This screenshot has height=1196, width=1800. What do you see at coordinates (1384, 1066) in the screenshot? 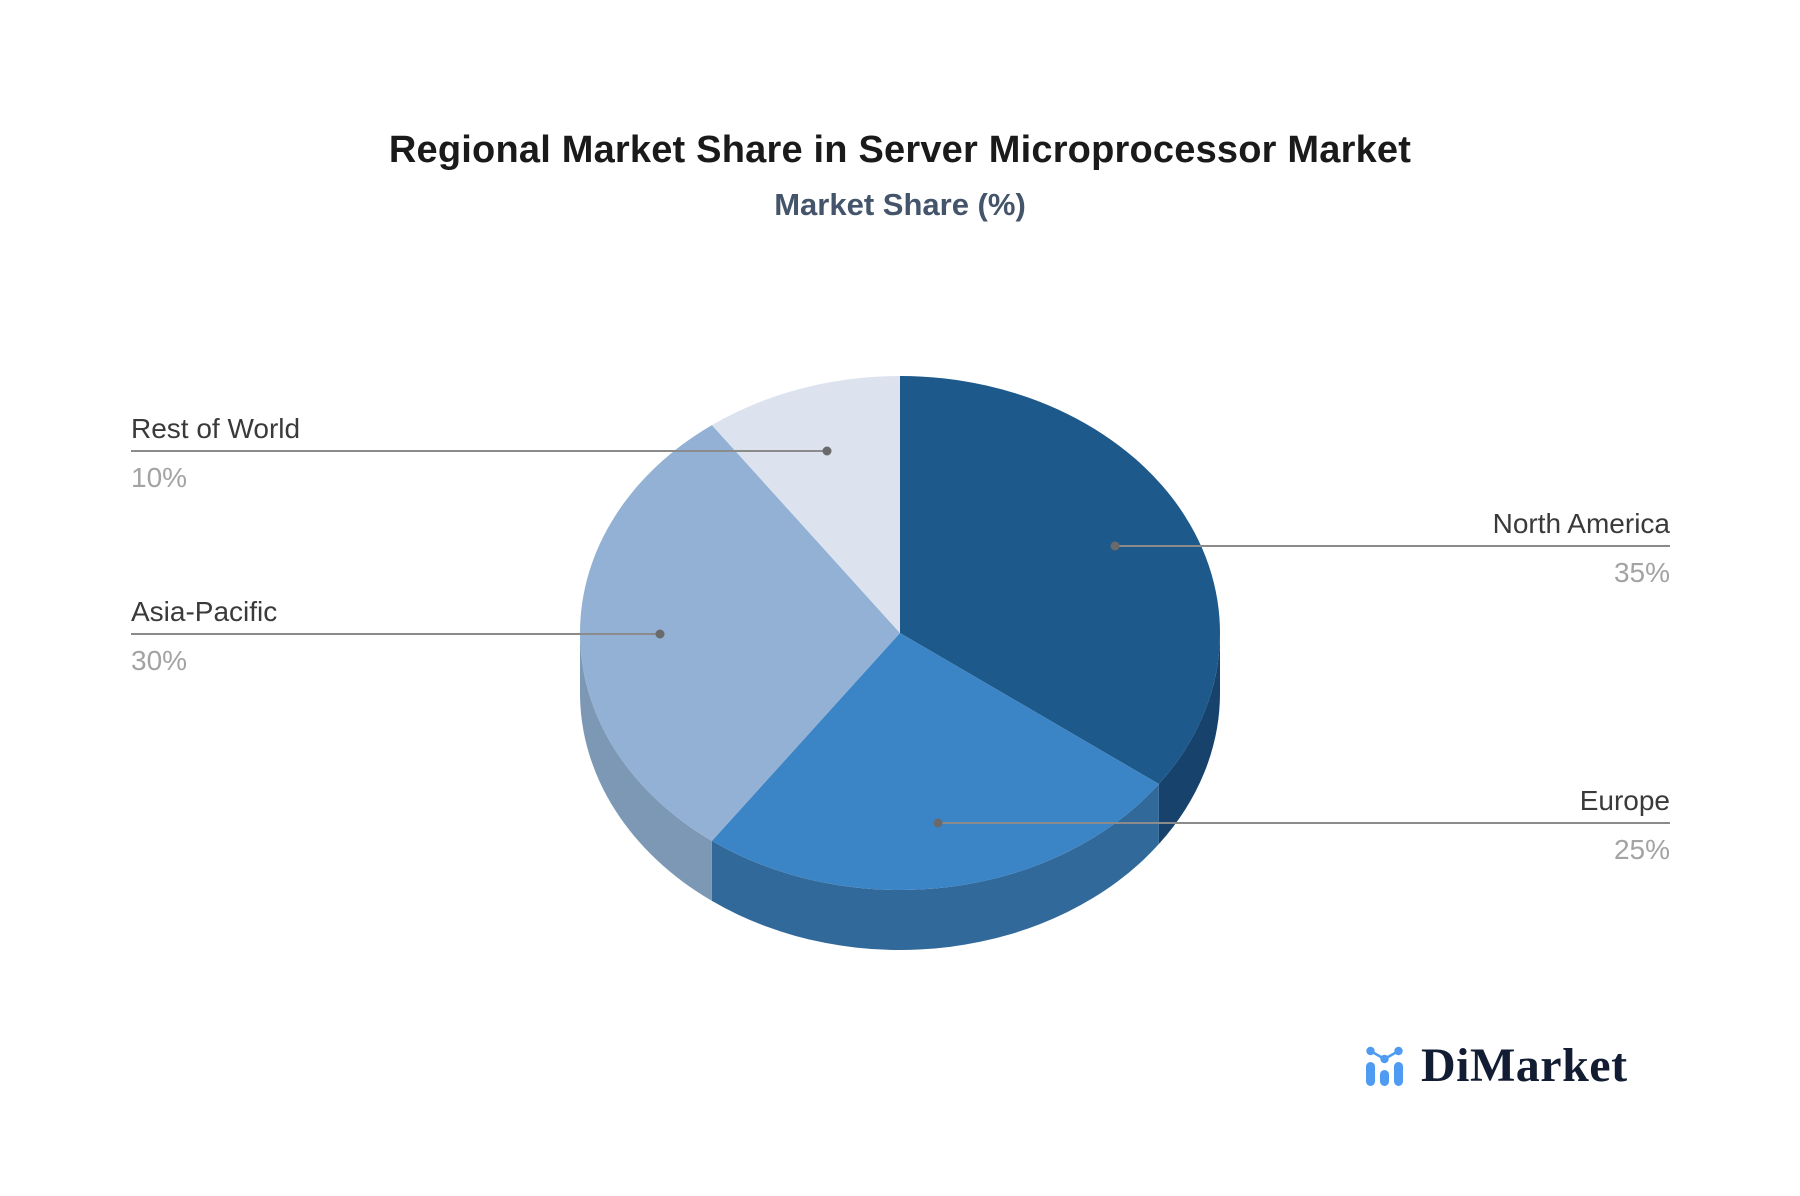
I see `bar-line-chart-icon` at bounding box center [1384, 1066].